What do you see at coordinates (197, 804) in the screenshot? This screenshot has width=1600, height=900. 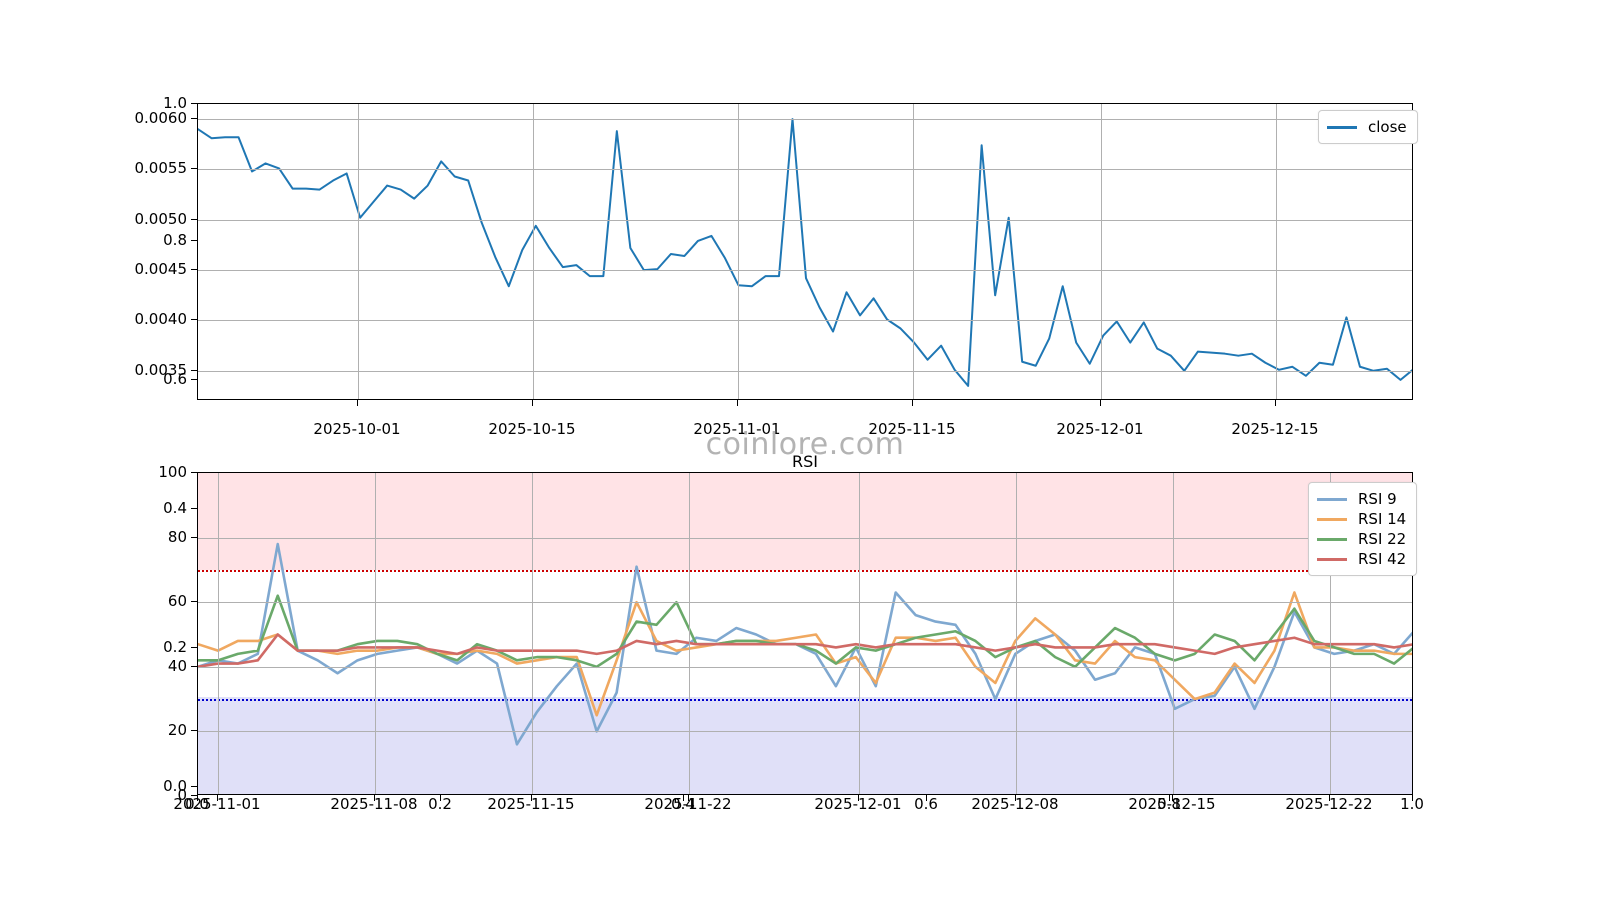 I see `rsi-x-tick-secondary-label: 0.0` at bounding box center [197, 804].